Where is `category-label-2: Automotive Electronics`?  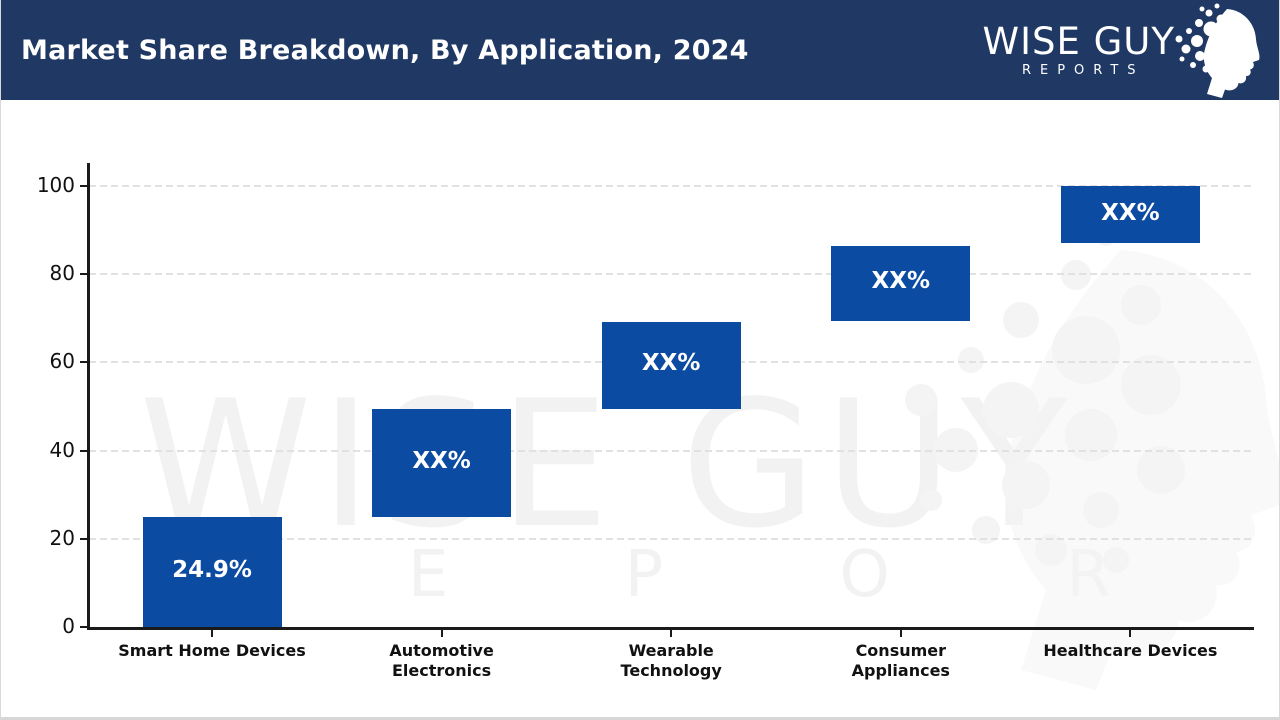 category-label-2: Automotive Electronics is located at coordinates (441, 660).